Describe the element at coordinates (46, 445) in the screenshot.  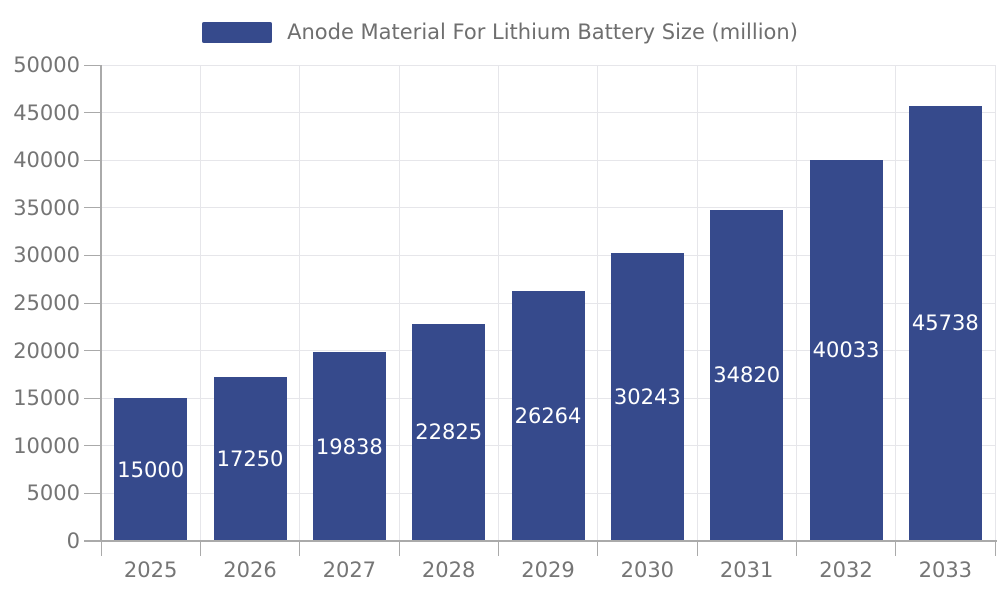
I see `y-tick-label: 10000` at that location.